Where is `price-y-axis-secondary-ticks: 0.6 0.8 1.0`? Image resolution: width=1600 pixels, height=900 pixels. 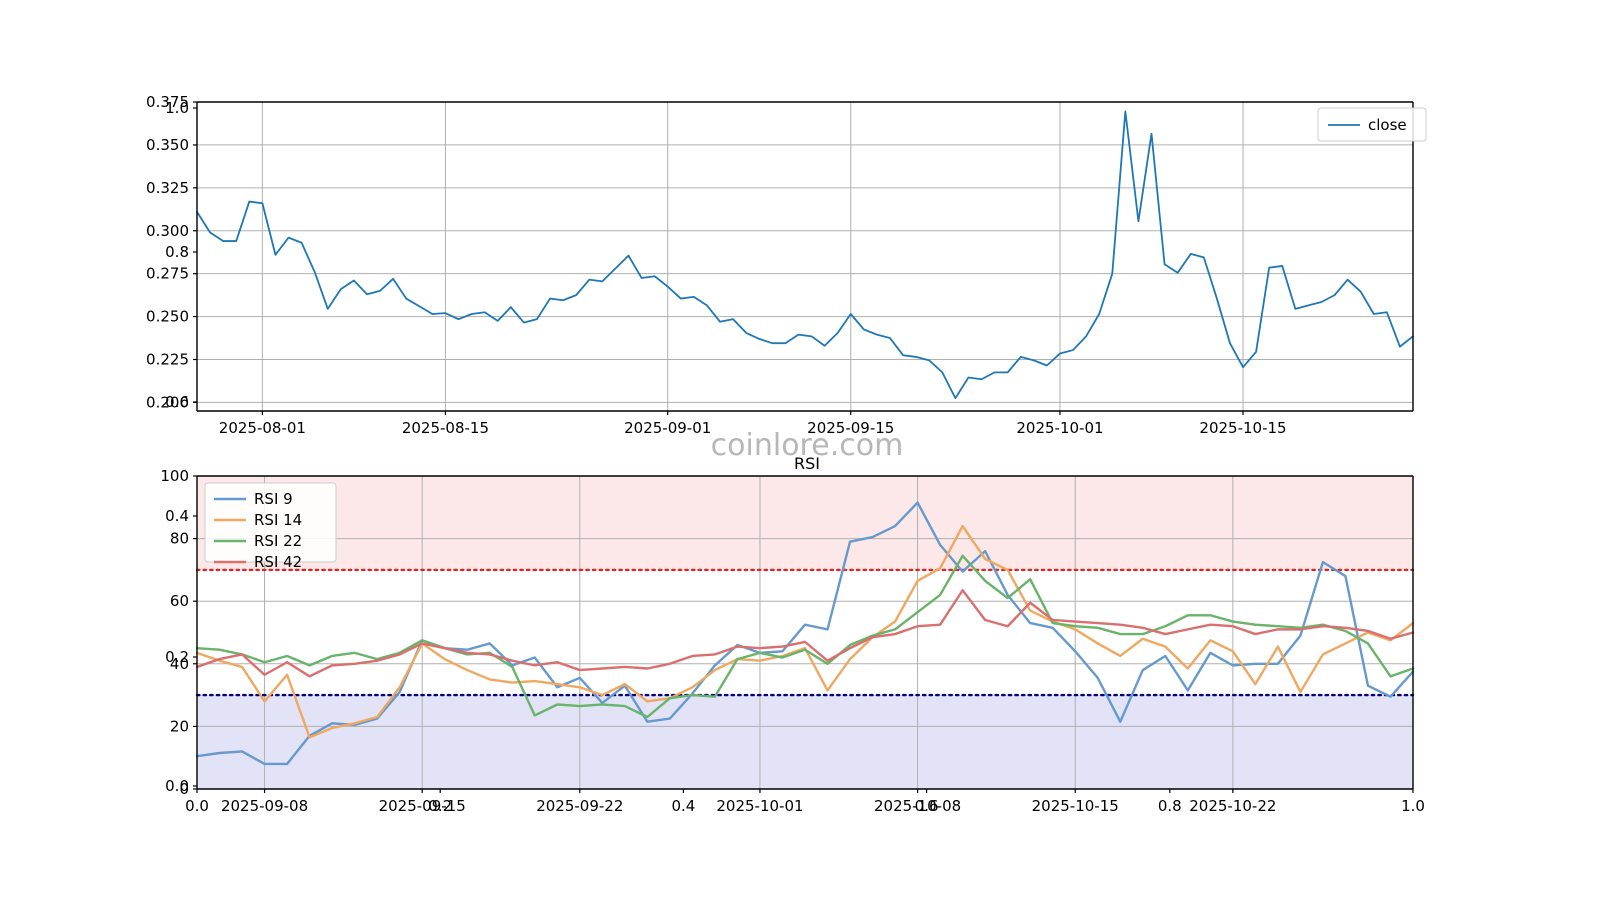
price-y-axis-secondary-ticks: 0.6 0.8 1.0 is located at coordinates (181, 255).